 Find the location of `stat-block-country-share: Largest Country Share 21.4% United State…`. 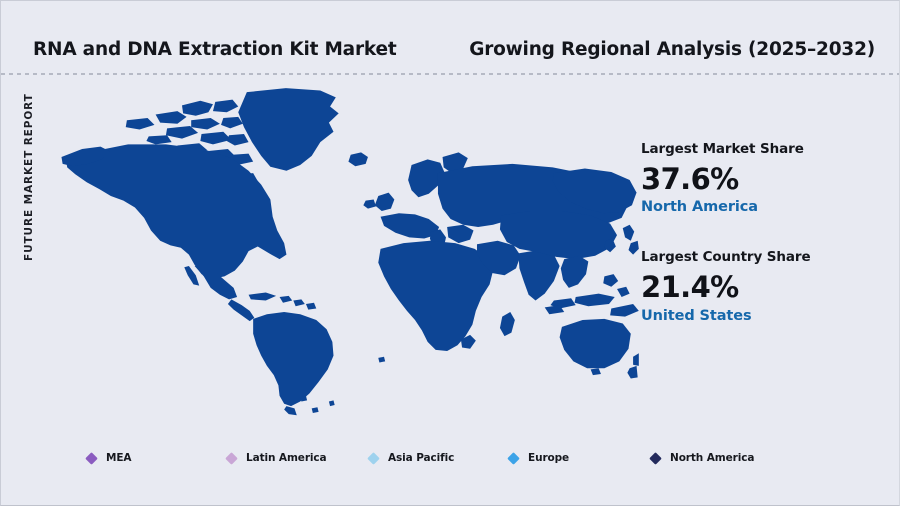

stat-block-country-share: Largest Country Share 21.4% United State… is located at coordinates (761, 286).